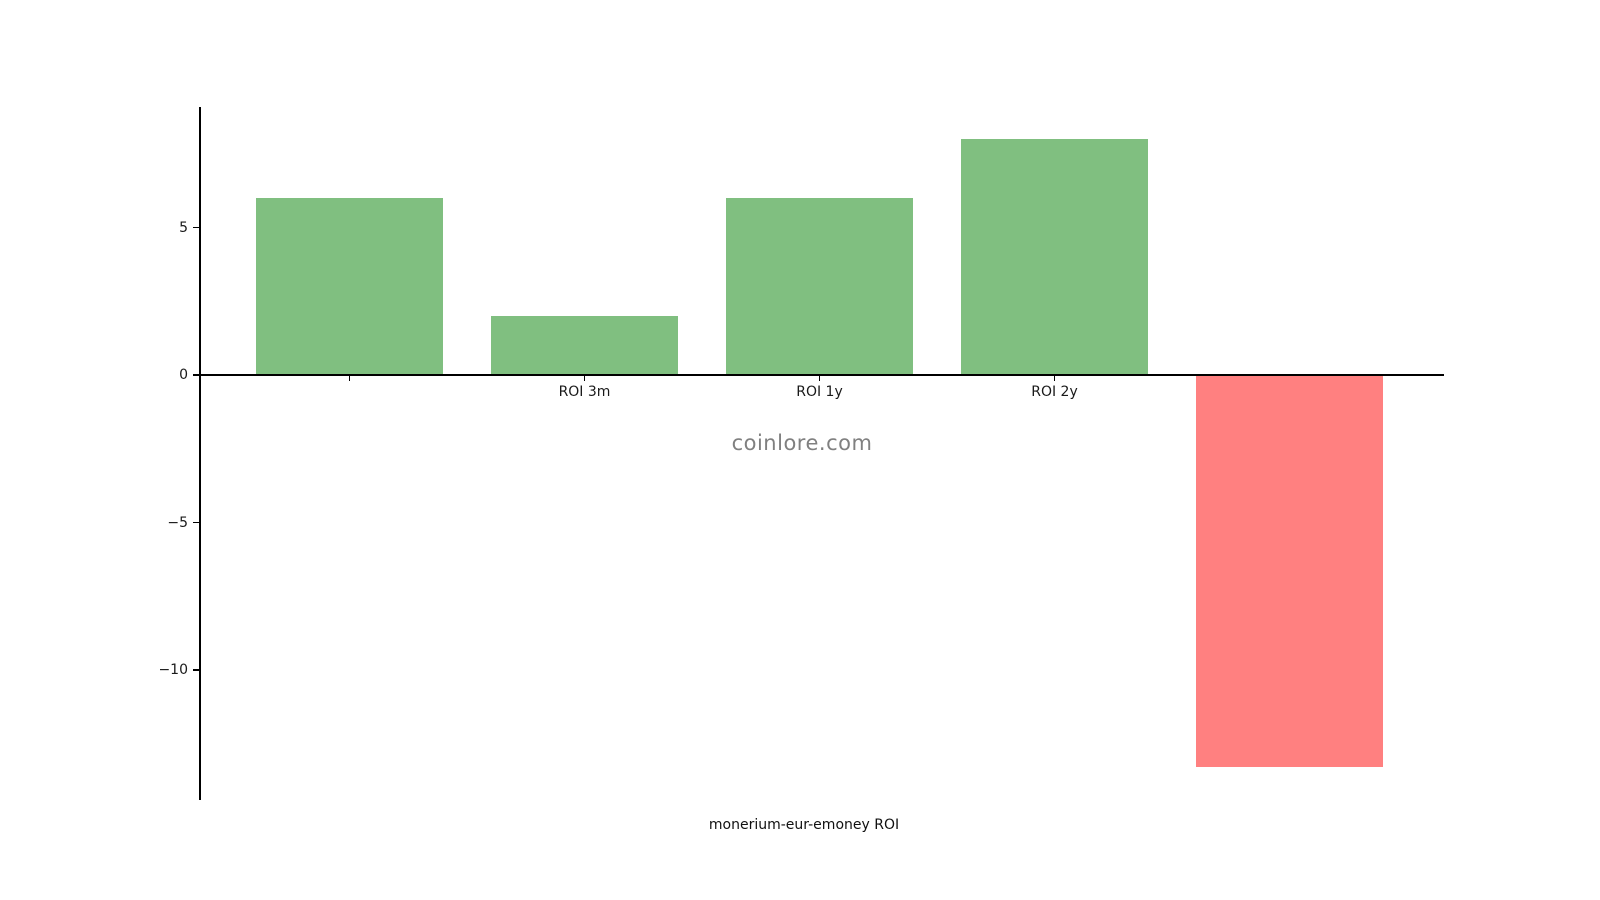 Image resolution: width=1600 pixels, height=900 pixels. Describe the element at coordinates (173, 670) in the screenshot. I see `y-tick-label: −10` at that location.